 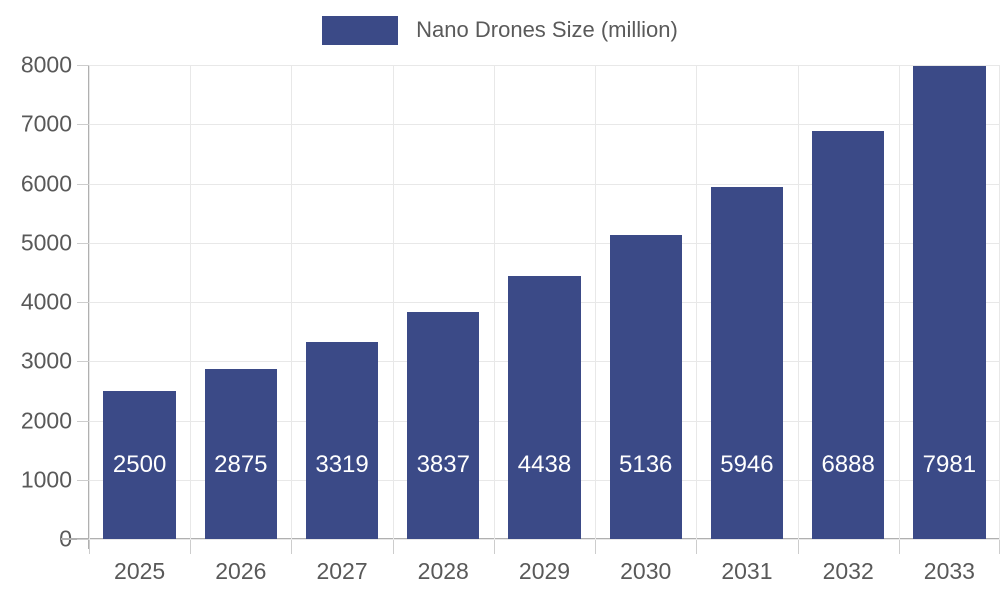 I want to click on y-axis-tick-label: 8000, so click(x=46, y=64).